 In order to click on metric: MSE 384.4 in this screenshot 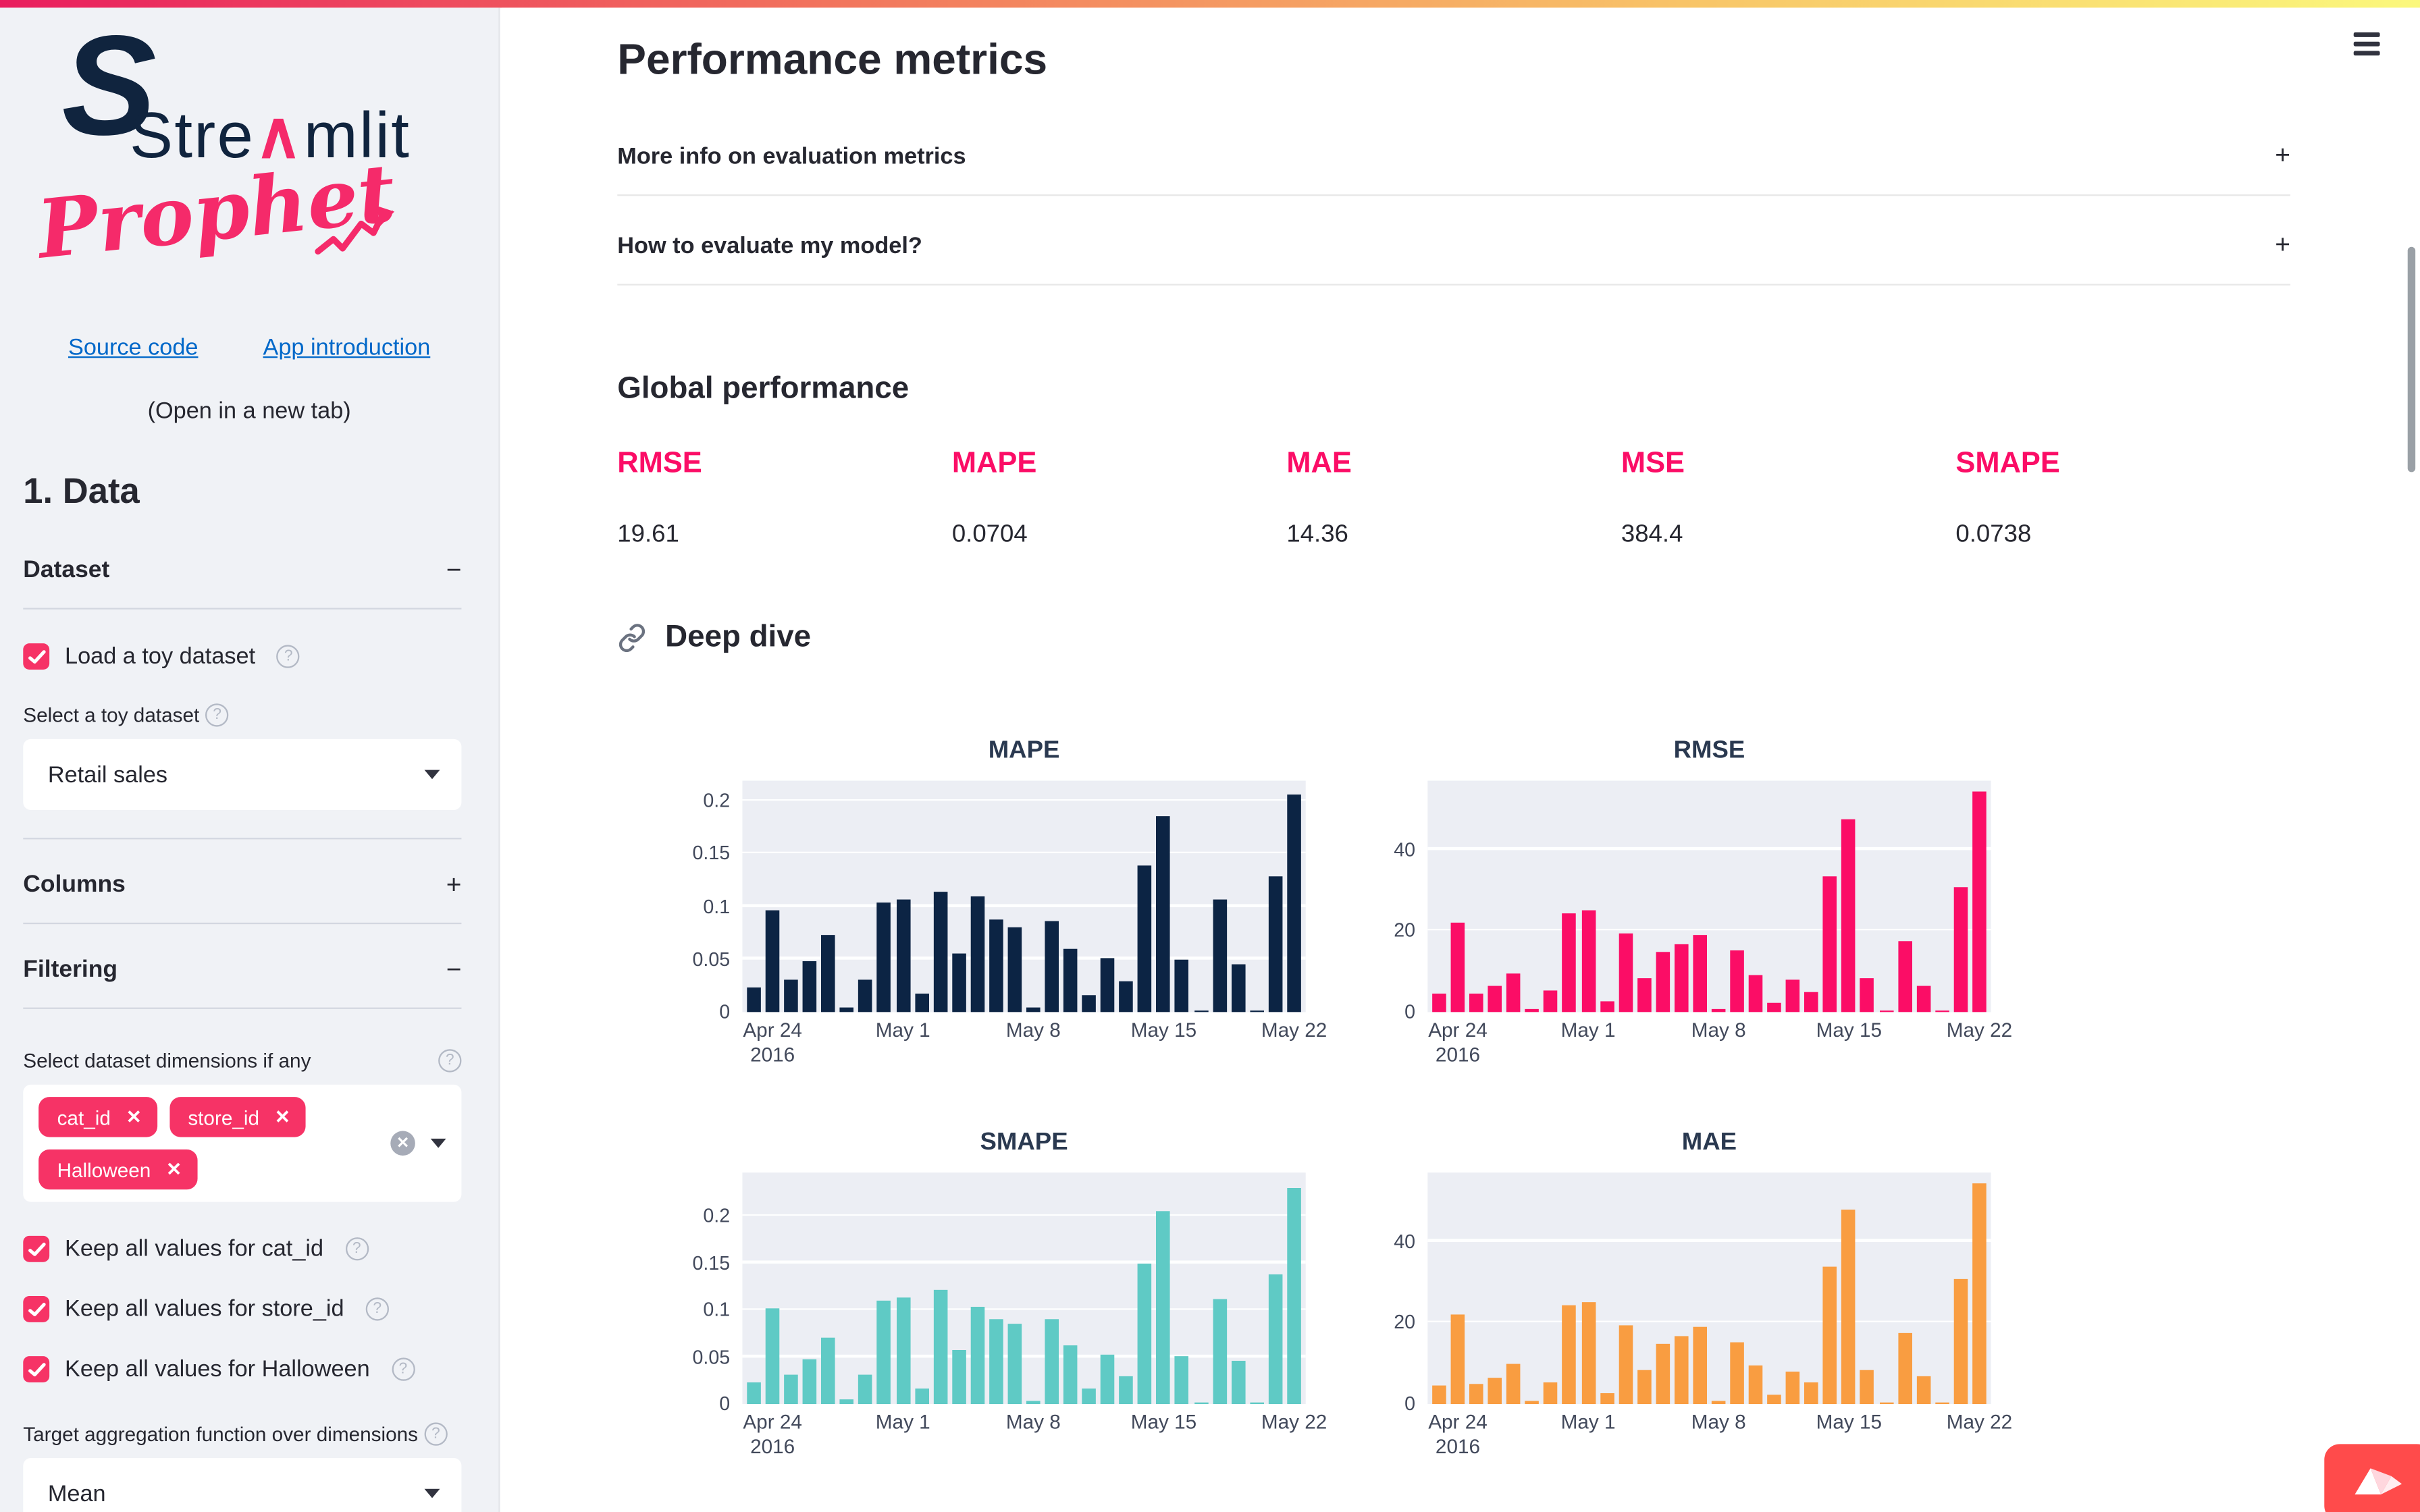, I will do `click(1788, 498)`.